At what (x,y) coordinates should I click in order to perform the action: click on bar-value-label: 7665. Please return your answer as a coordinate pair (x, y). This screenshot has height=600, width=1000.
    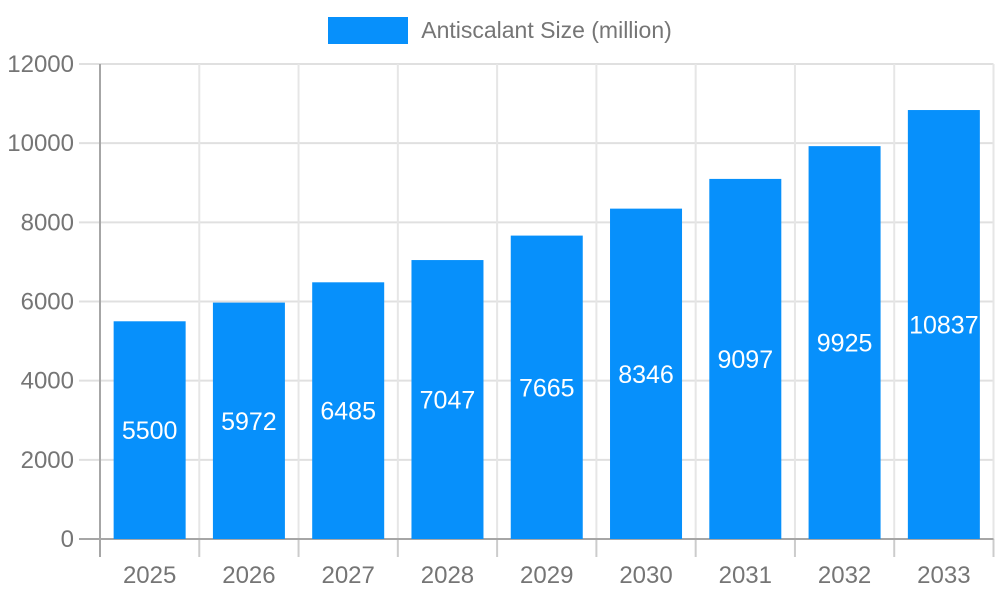
    Looking at the image, I should click on (547, 388).